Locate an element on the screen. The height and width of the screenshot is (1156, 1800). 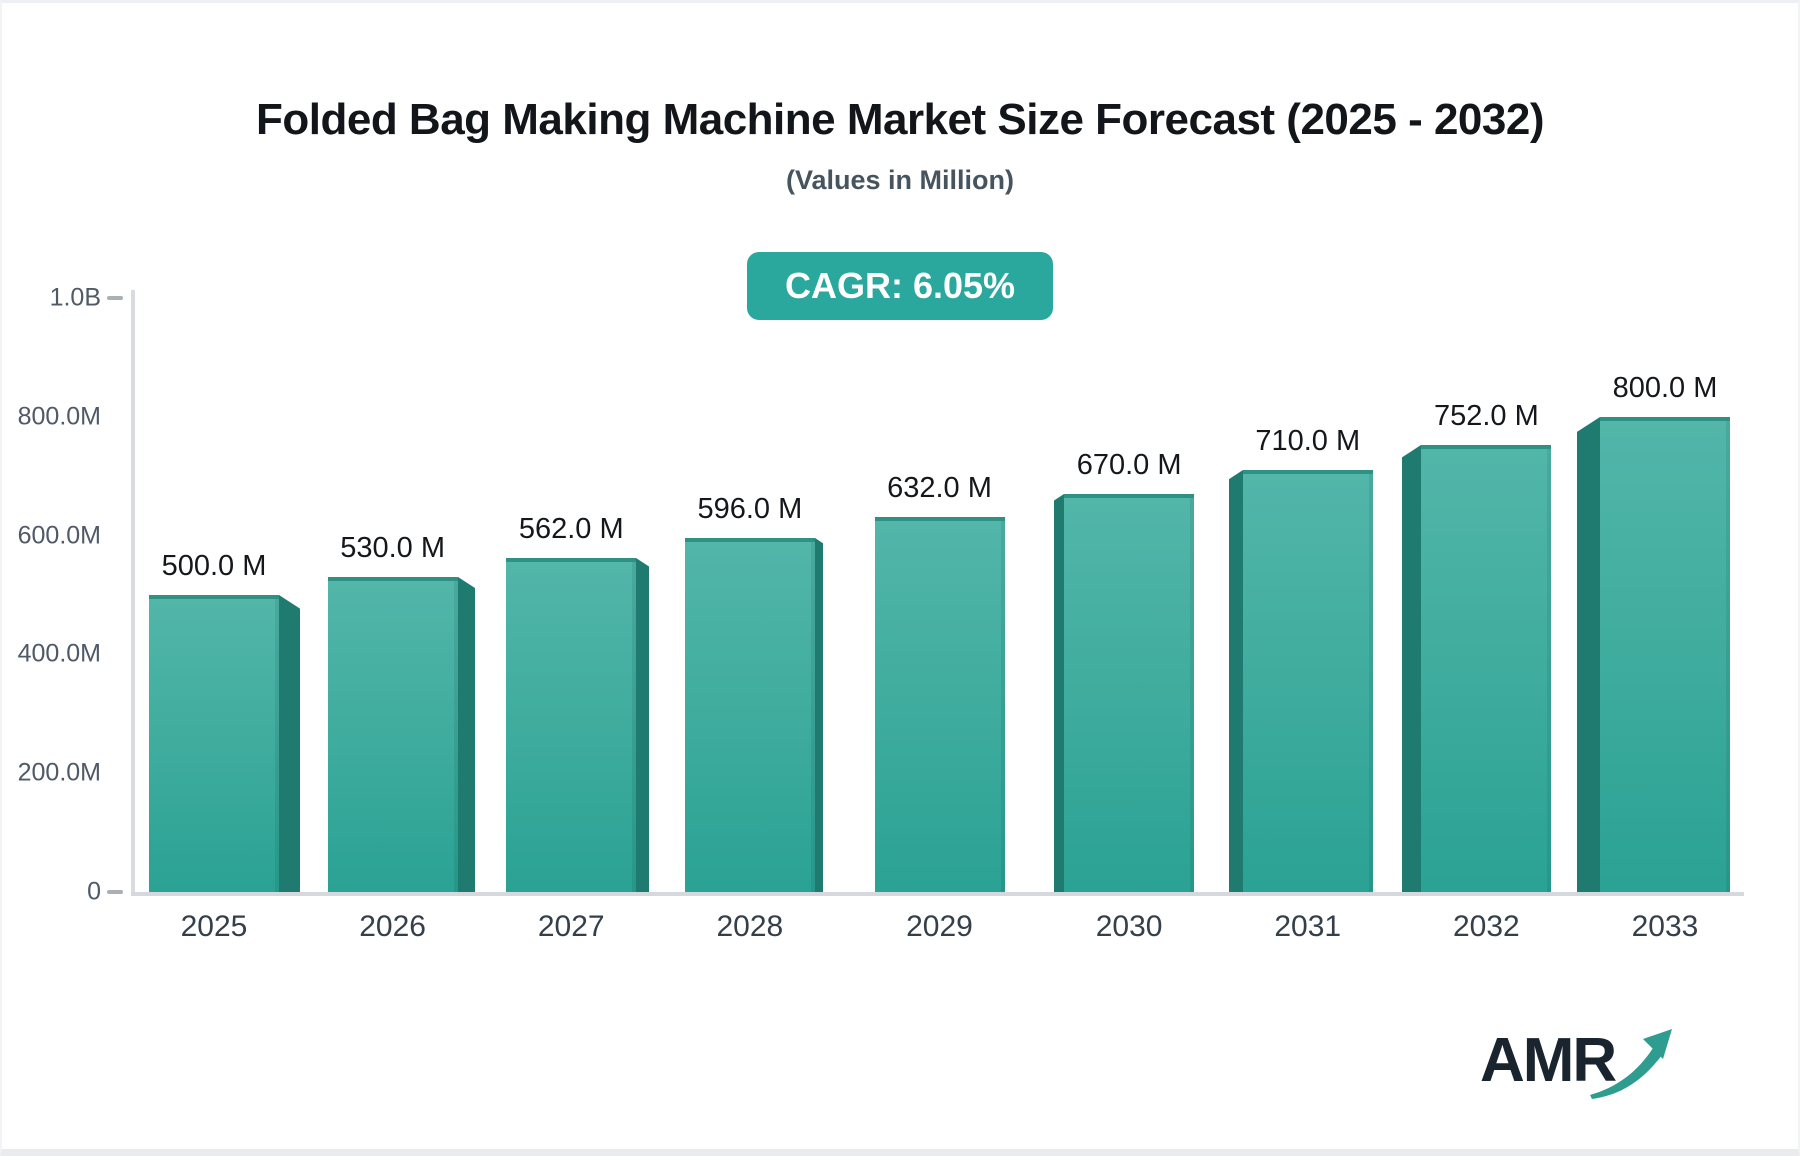
x-axis-label: 2033 is located at coordinates (1665, 926).